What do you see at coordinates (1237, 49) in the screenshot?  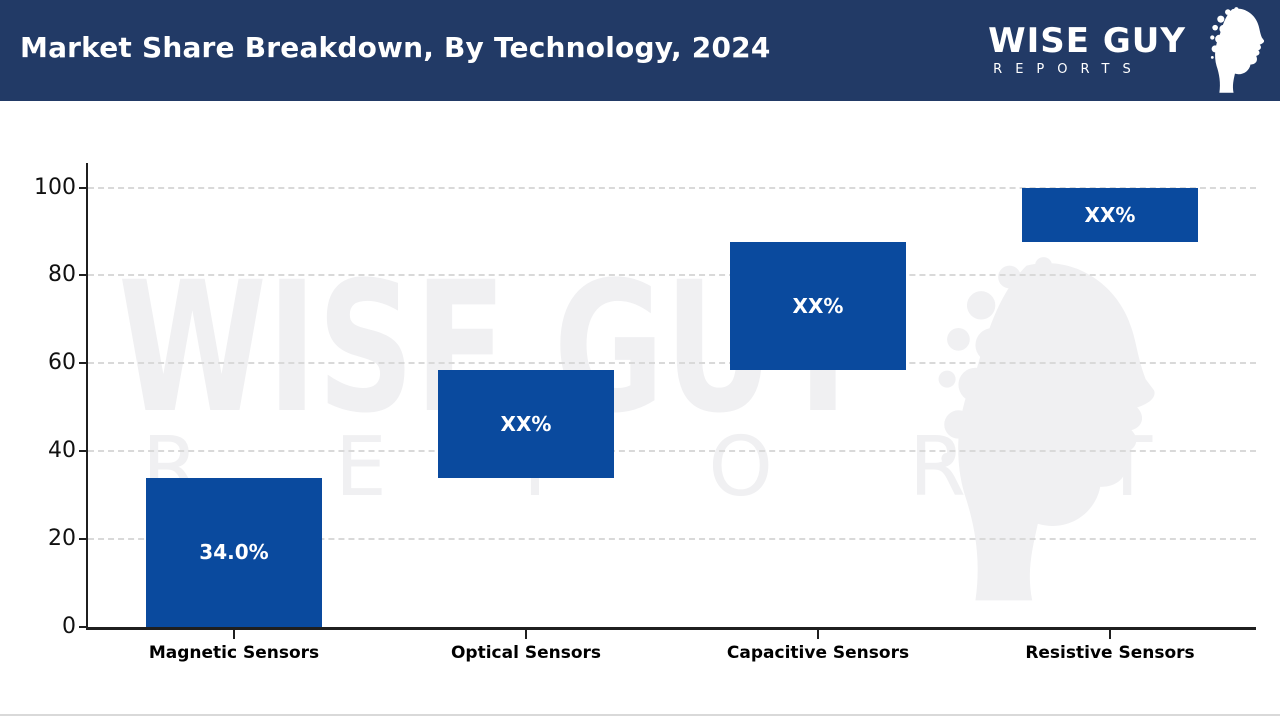 I see `head-profile-dots-icon` at bounding box center [1237, 49].